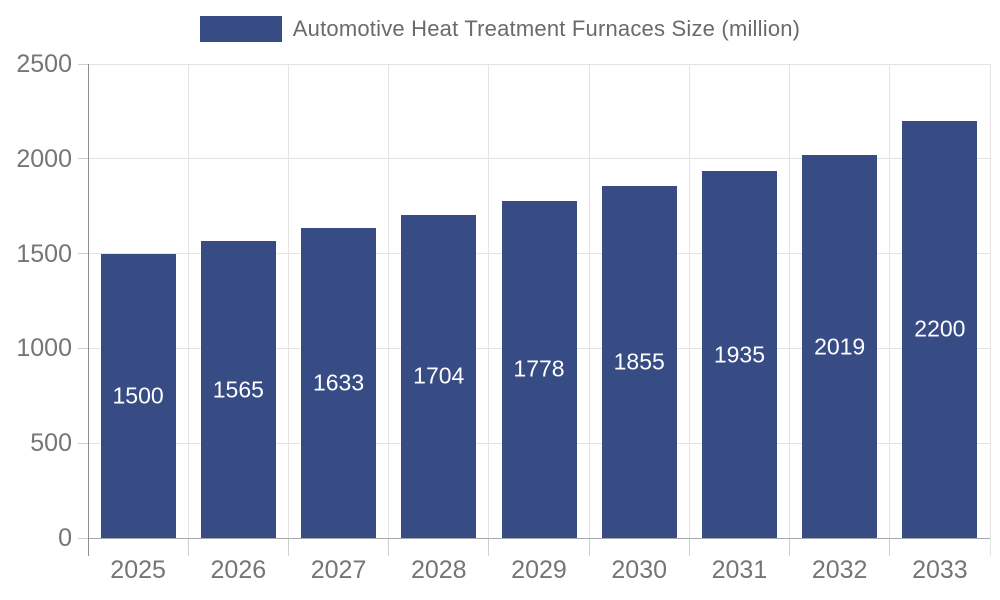  What do you see at coordinates (240, 29) in the screenshot?
I see `legend-swatch` at bounding box center [240, 29].